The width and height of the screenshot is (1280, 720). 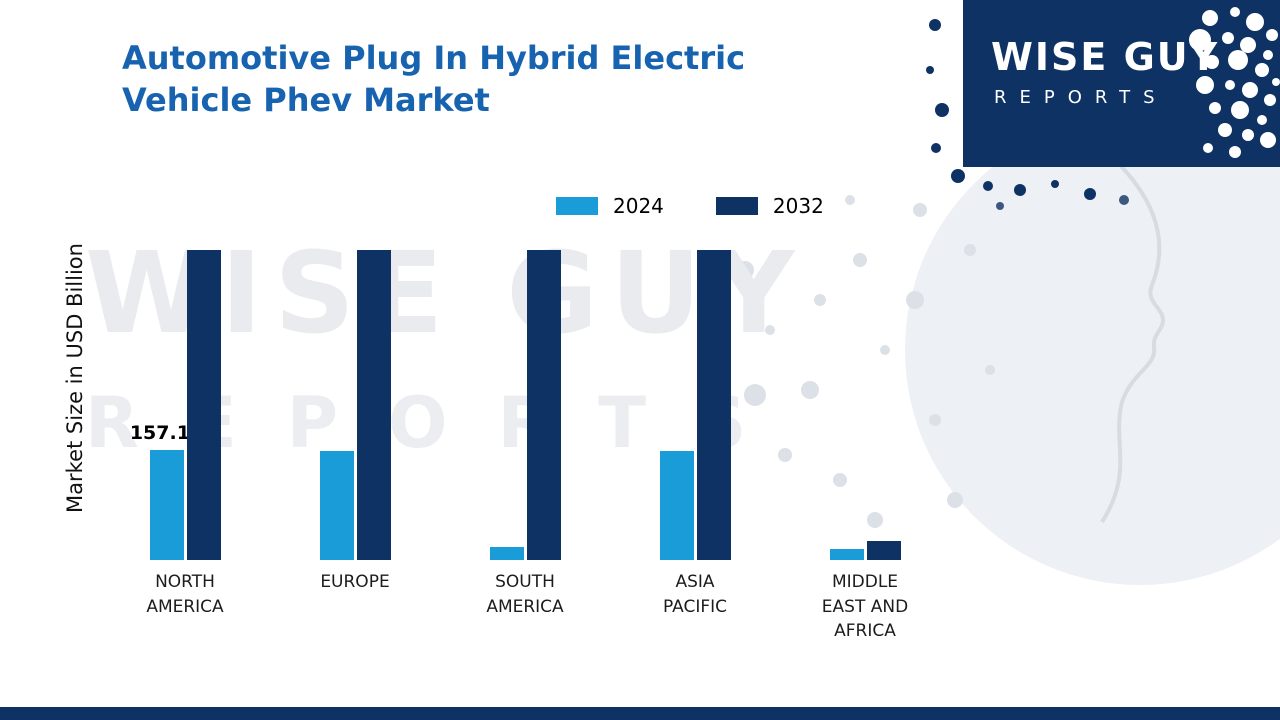 What do you see at coordinates (1234, 82) in the screenshot?
I see `logo-face-dots-icon` at bounding box center [1234, 82].